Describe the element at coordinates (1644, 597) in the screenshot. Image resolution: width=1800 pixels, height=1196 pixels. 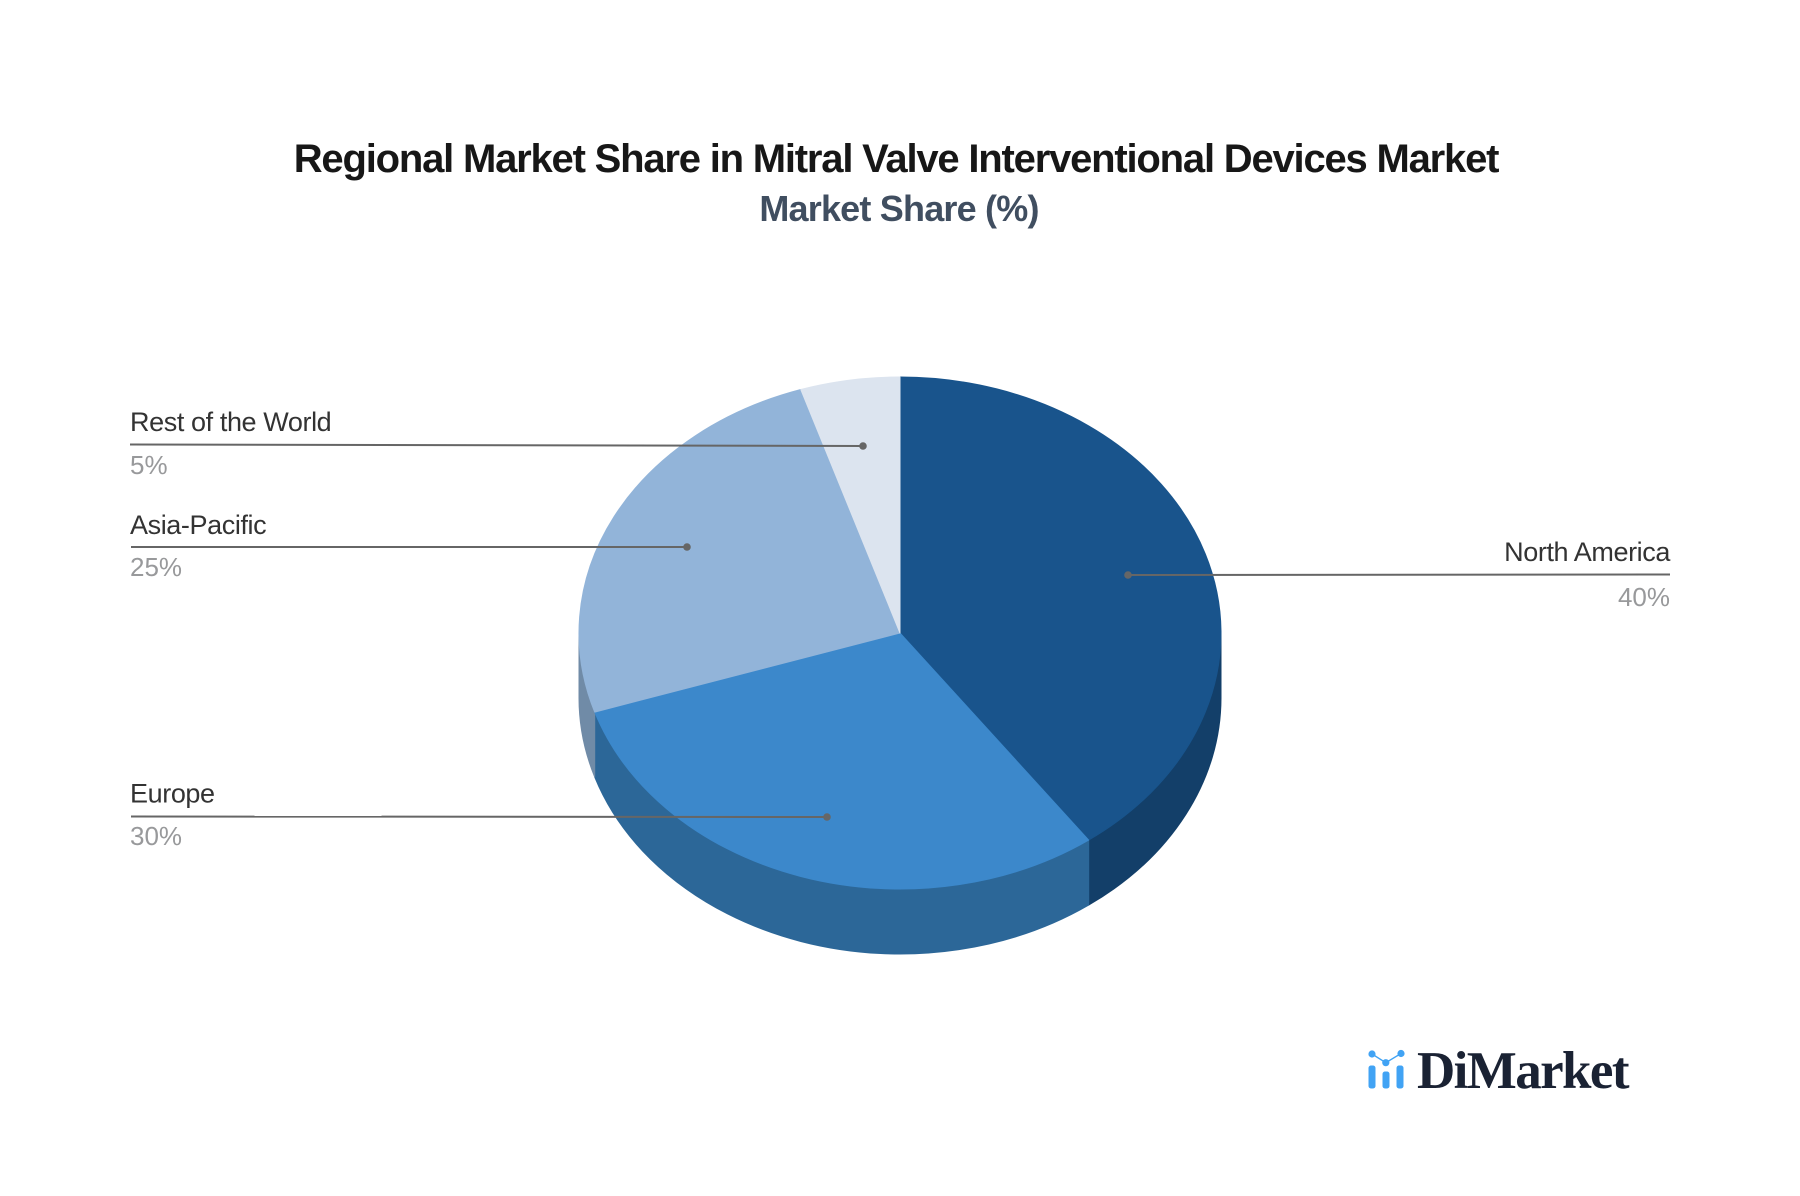
I see `svg-text: 40%` at that location.